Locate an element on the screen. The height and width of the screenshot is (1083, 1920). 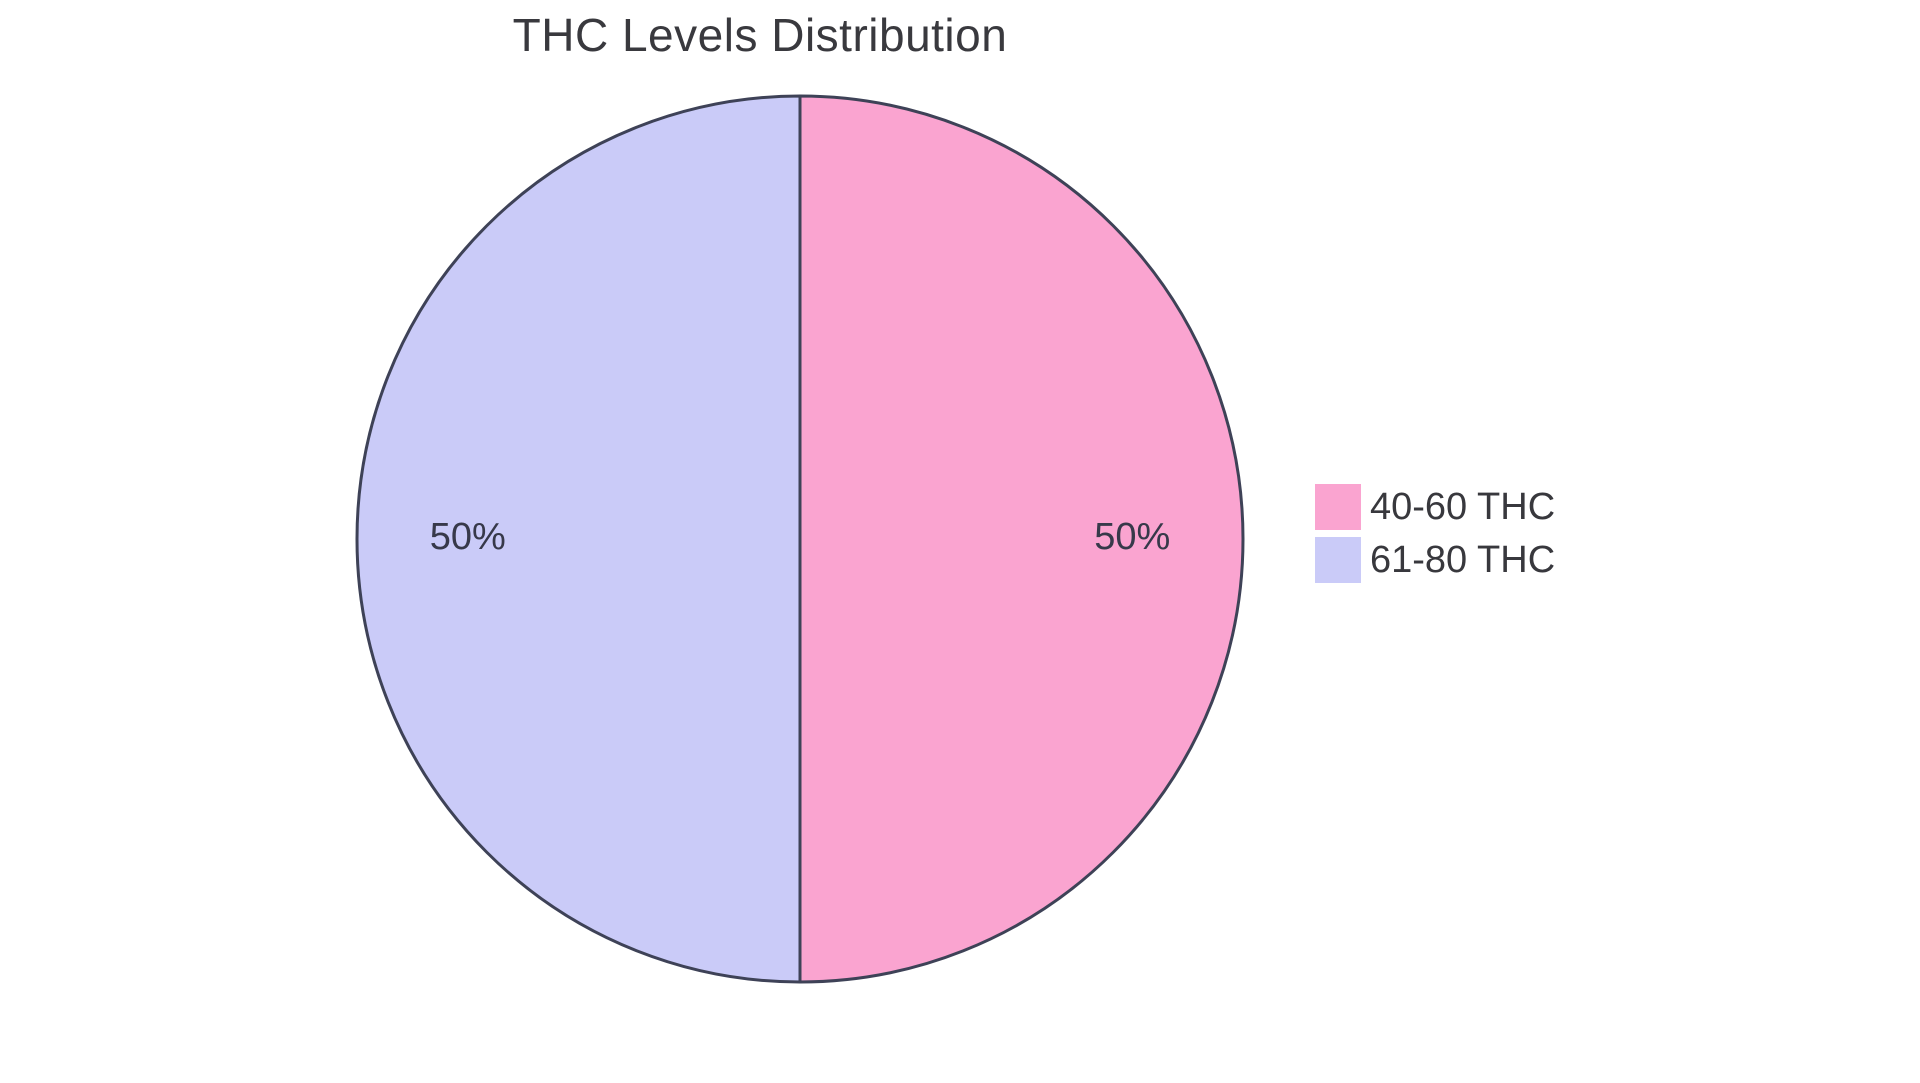
legend-item-40-60-thc: 40-60 THC is located at coordinates (1435, 507).